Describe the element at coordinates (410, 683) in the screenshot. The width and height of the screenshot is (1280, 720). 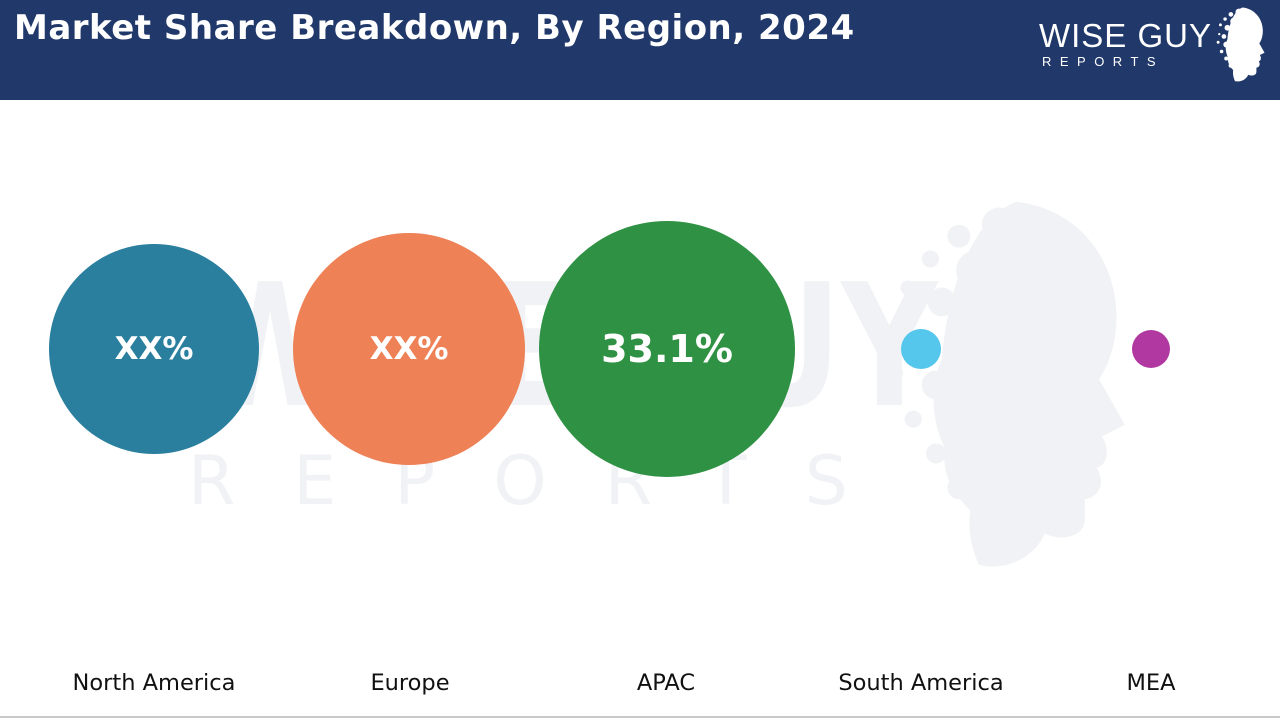
I see `category-label-europe: Europe` at that location.